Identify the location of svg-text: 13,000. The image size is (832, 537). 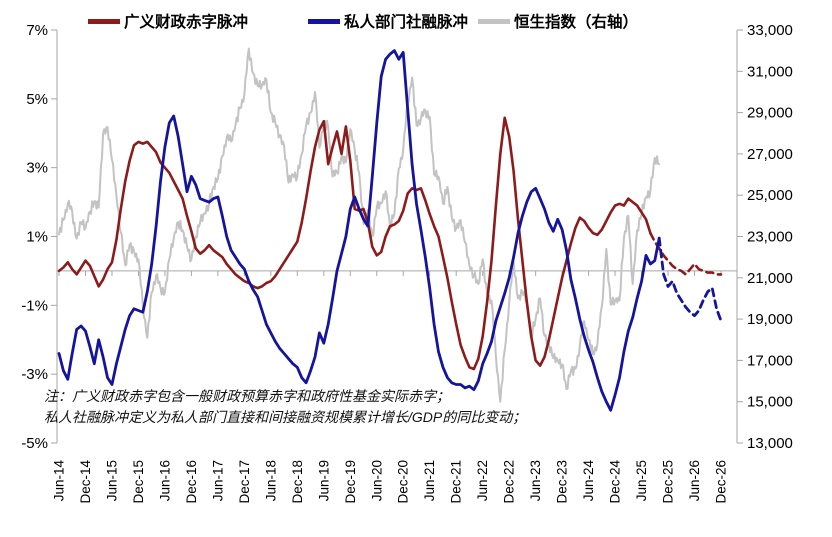
(770, 443).